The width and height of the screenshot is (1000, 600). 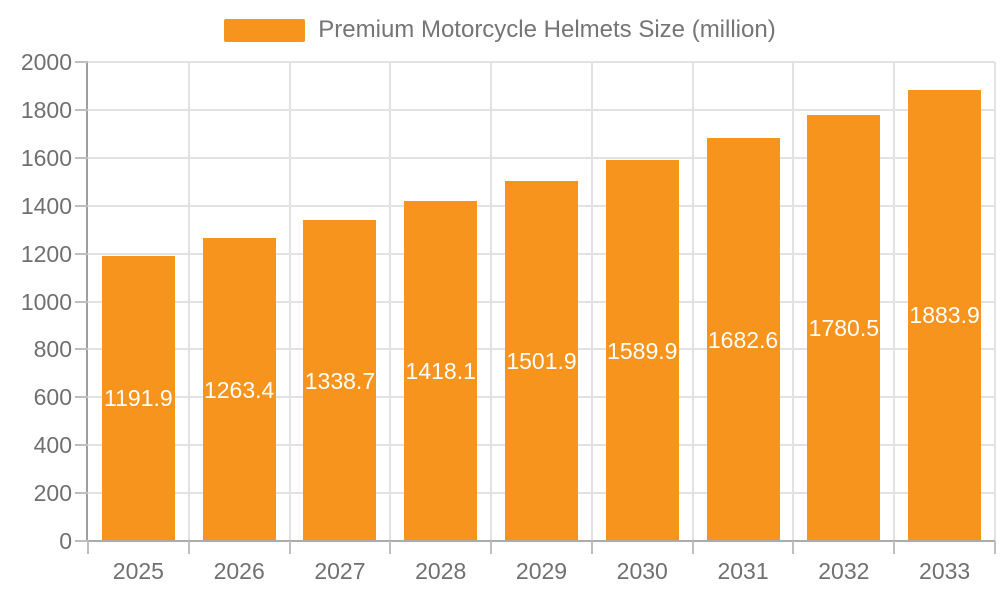 I want to click on x-axis-label-2025: 2025, so click(x=138, y=571).